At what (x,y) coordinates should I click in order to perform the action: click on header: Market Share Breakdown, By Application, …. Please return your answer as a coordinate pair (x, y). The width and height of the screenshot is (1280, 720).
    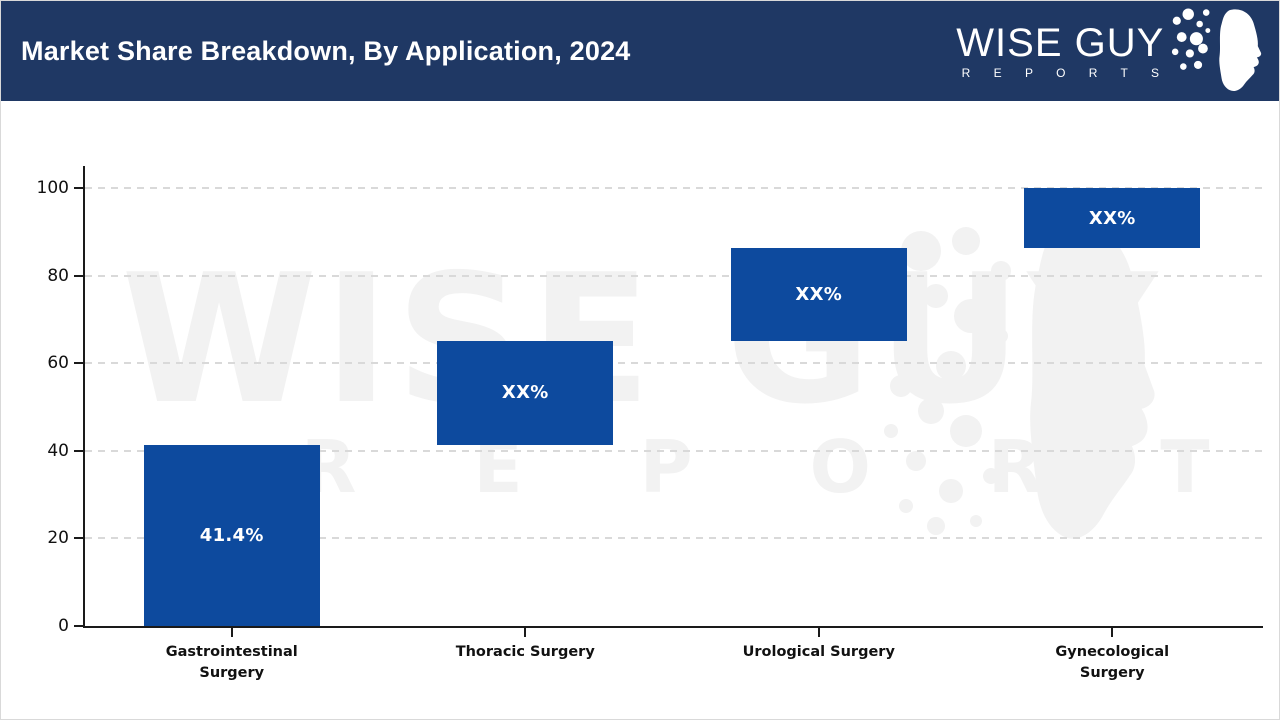
    Looking at the image, I should click on (640, 51).